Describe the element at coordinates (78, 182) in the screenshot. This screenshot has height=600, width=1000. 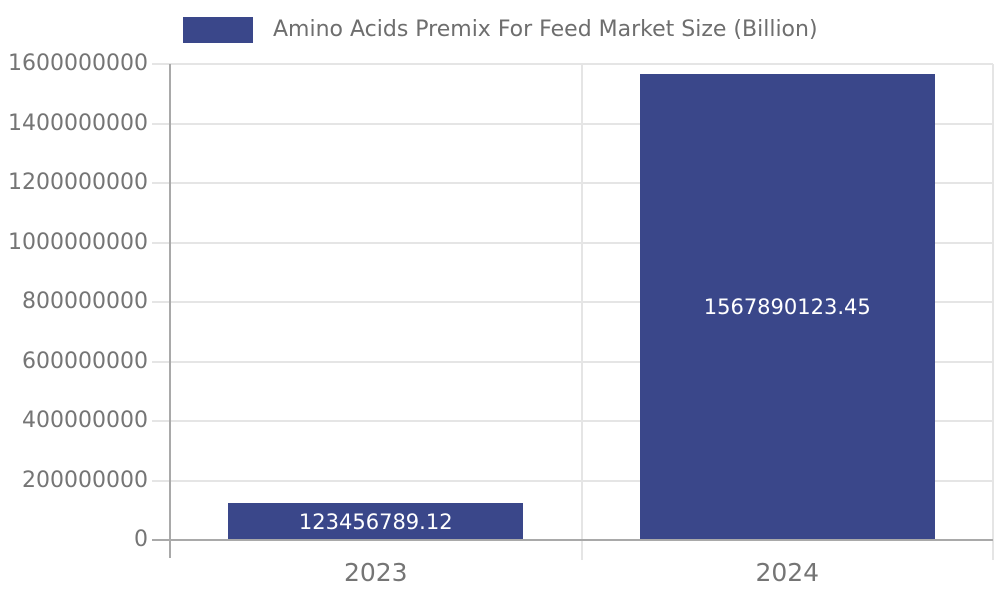
I see `y-axis-tick-label: 1200000000` at that location.